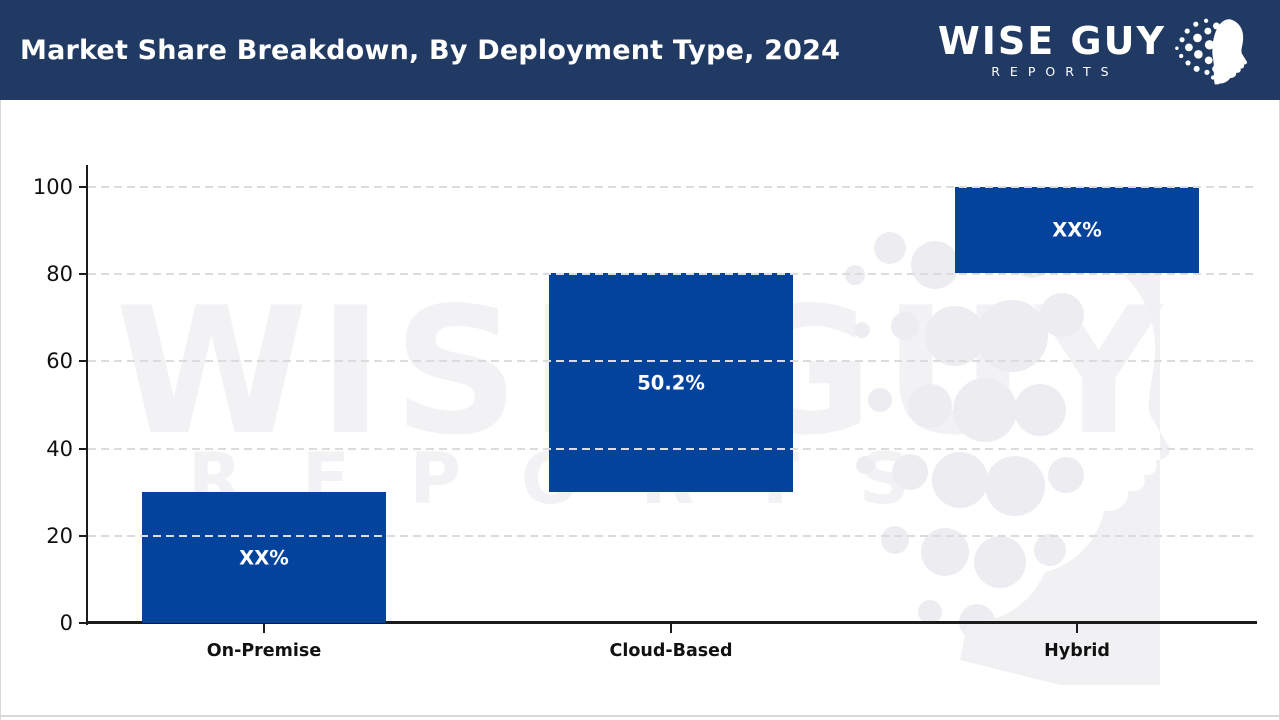 The image size is (1280, 720). What do you see at coordinates (264, 651) in the screenshot?
I see `x-axis-label-on-premise: On-Premise` at bounding box center [264, 651].